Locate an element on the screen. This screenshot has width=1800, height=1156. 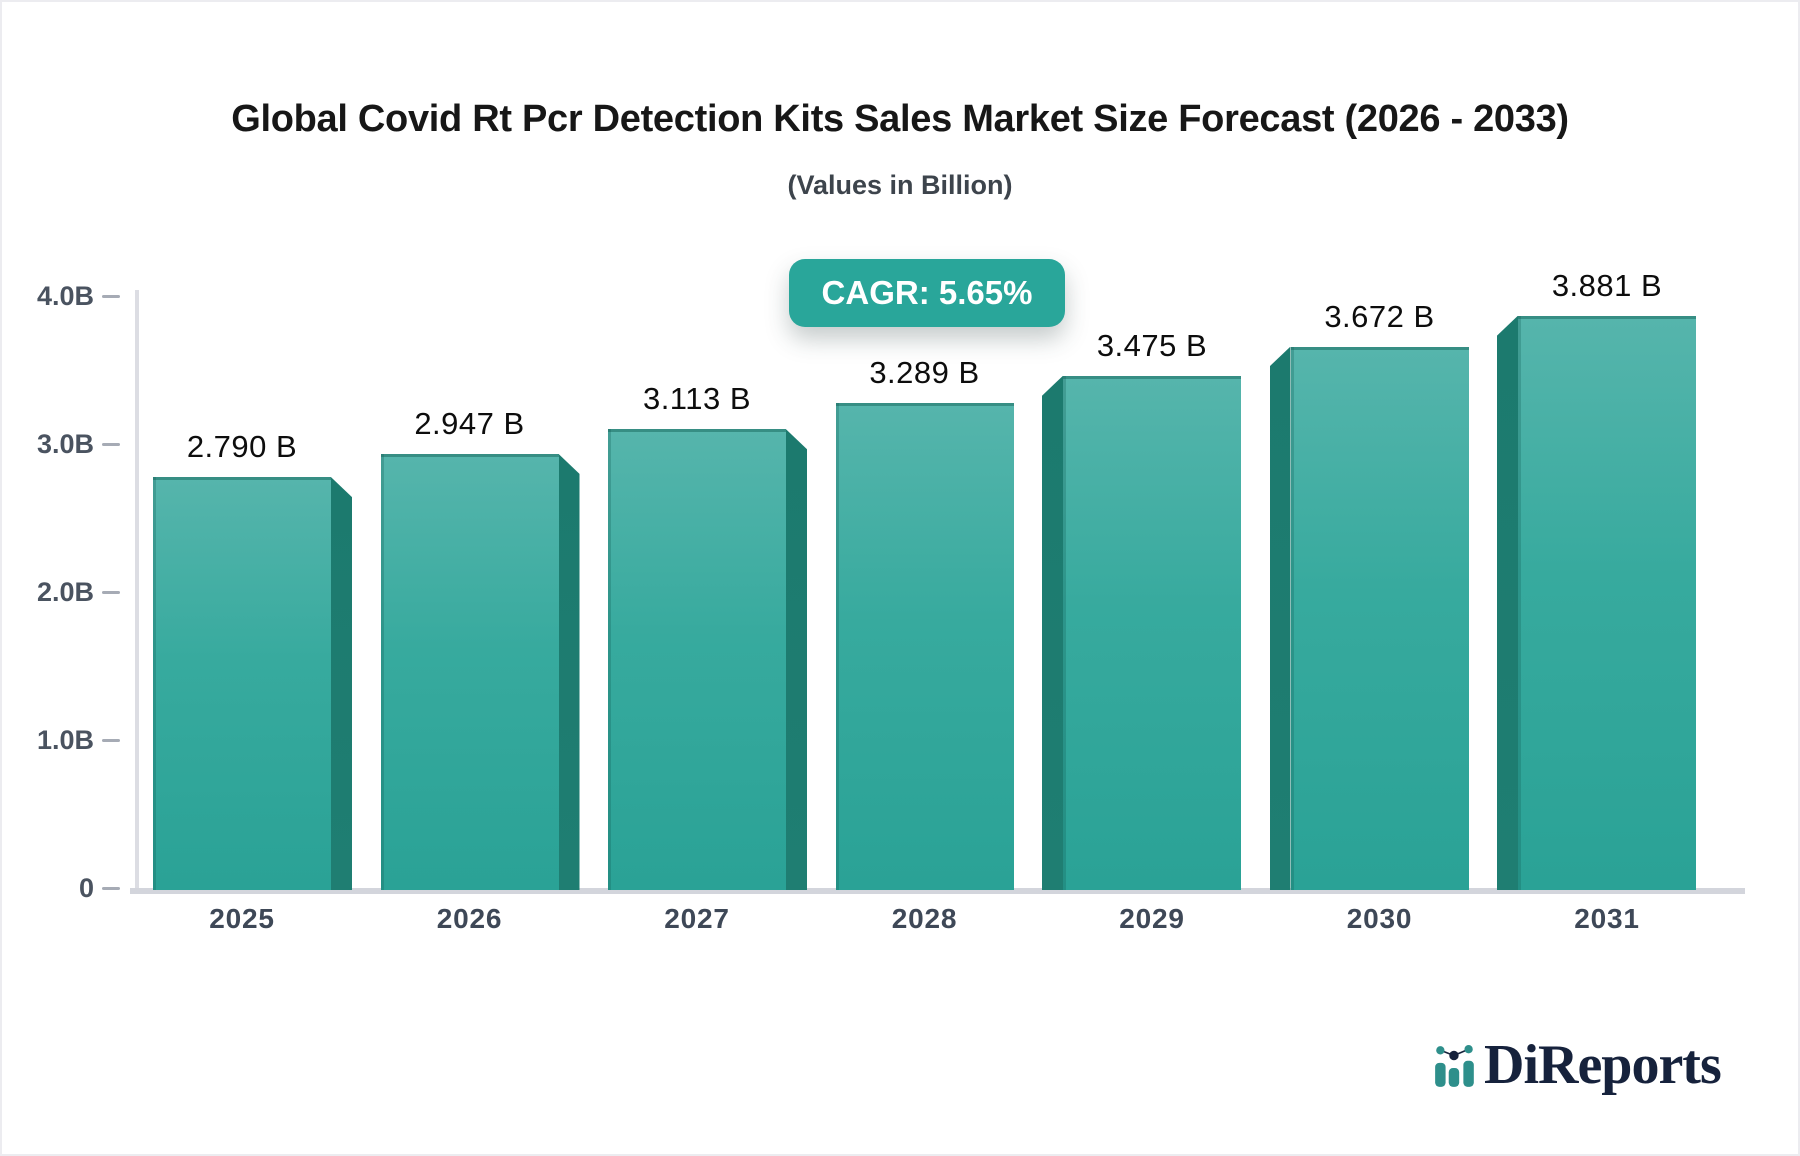
bar-2027 is located at coordinates (697, 659).